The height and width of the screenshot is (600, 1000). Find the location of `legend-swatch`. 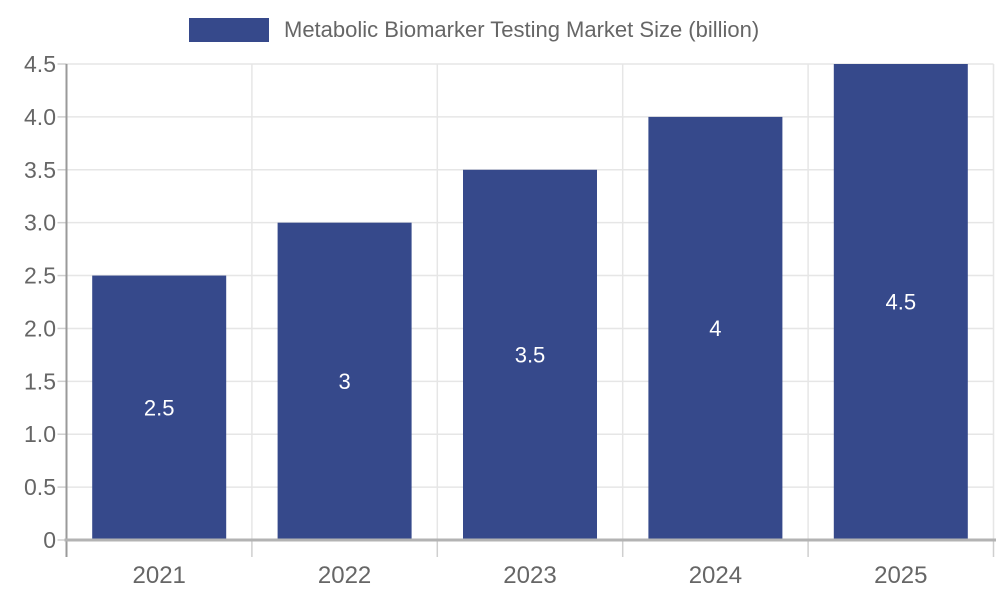

legend-swatch is located at coordinates (229, 30).